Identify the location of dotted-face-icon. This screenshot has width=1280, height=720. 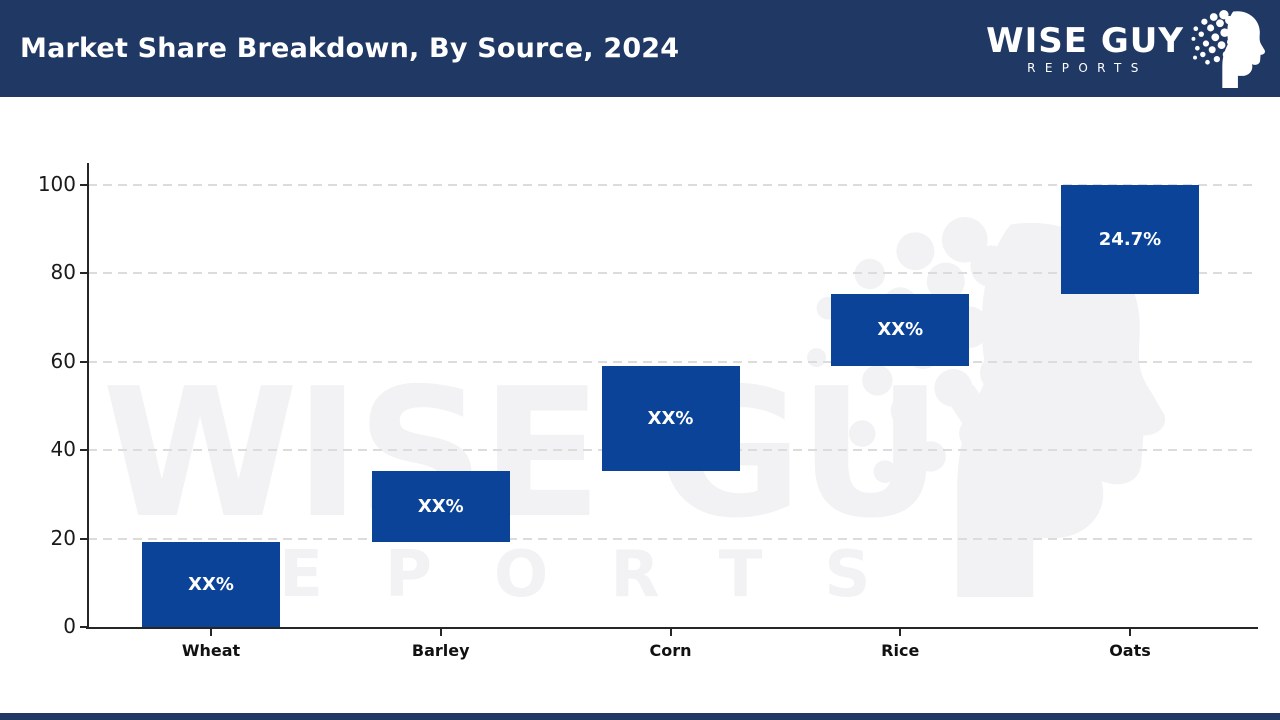
(1228, 48).